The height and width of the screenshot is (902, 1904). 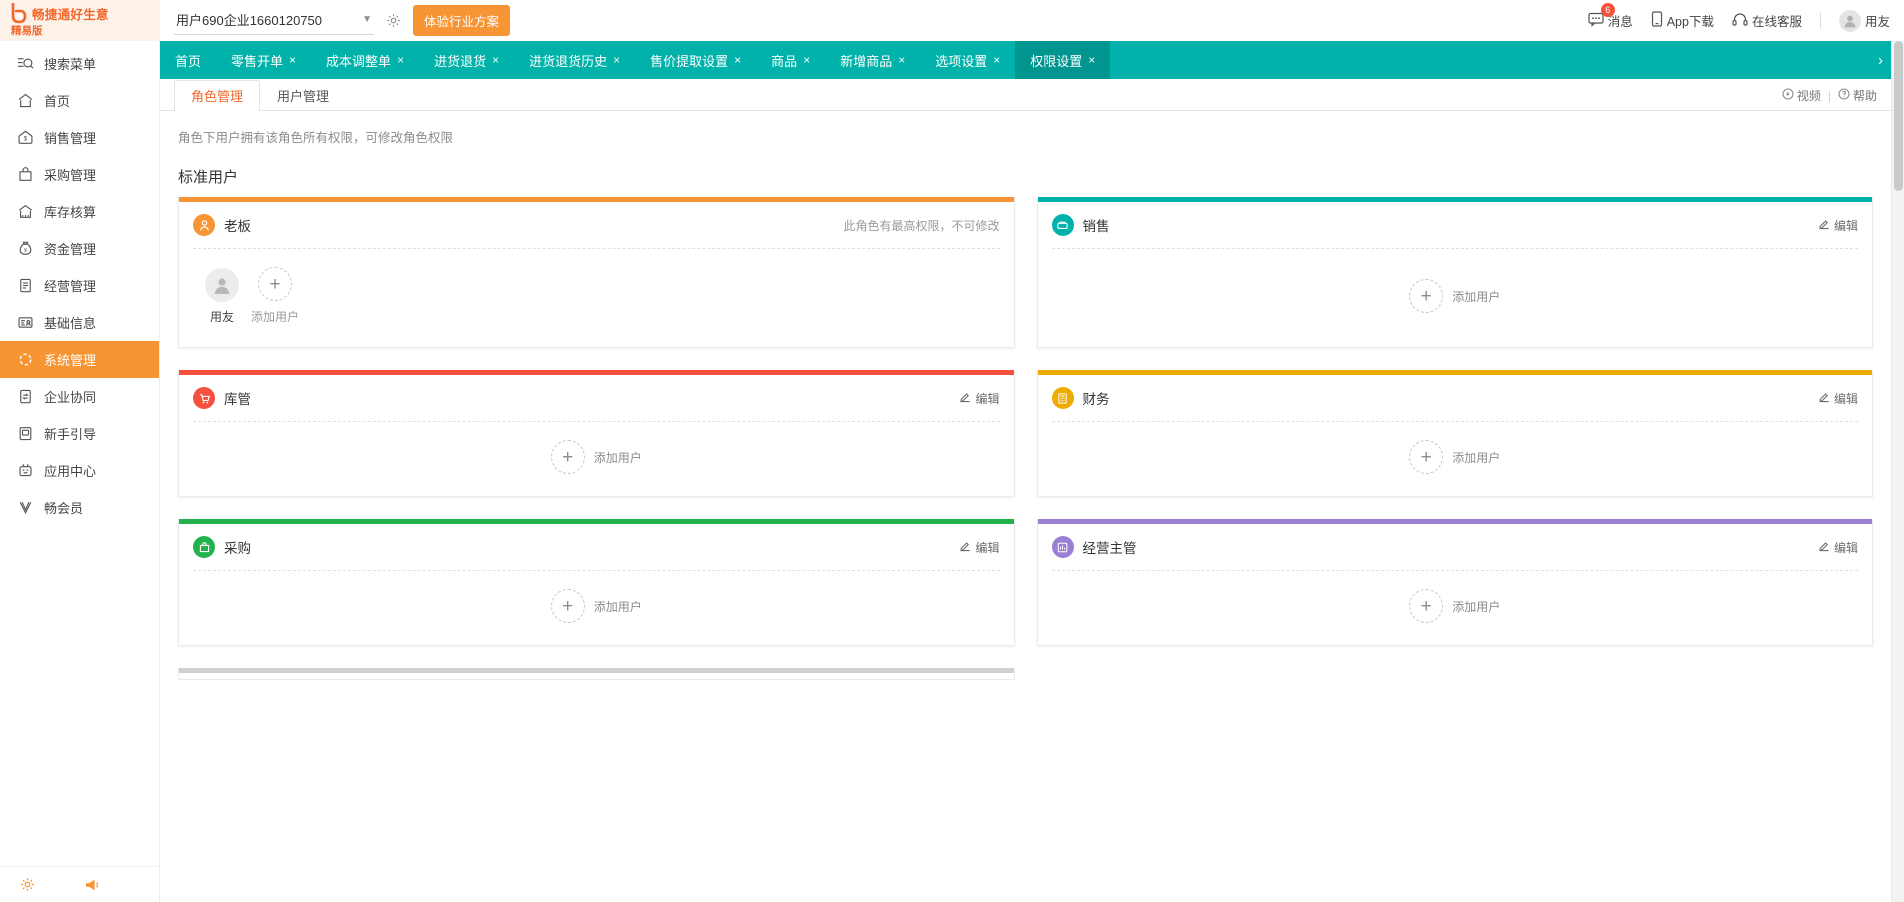 I want to click on collab-icon, so click(x=25, y=396).